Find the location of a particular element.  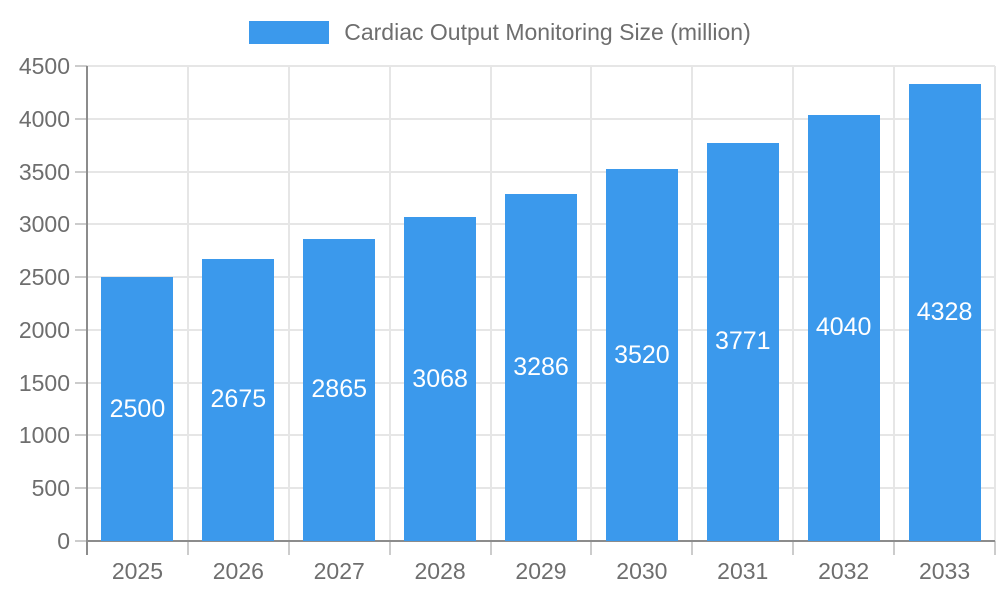

x-tick-label: 2033 is located at coordinates (944, 571).